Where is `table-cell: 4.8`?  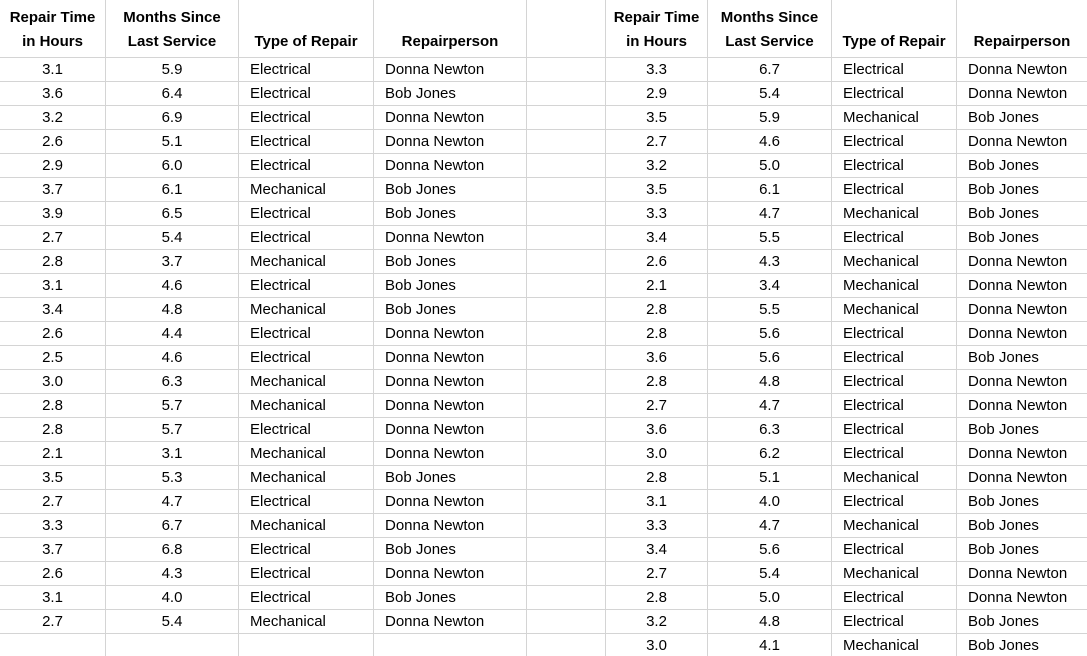 table-cell: 4.8 is located at coordinates (770, 382).